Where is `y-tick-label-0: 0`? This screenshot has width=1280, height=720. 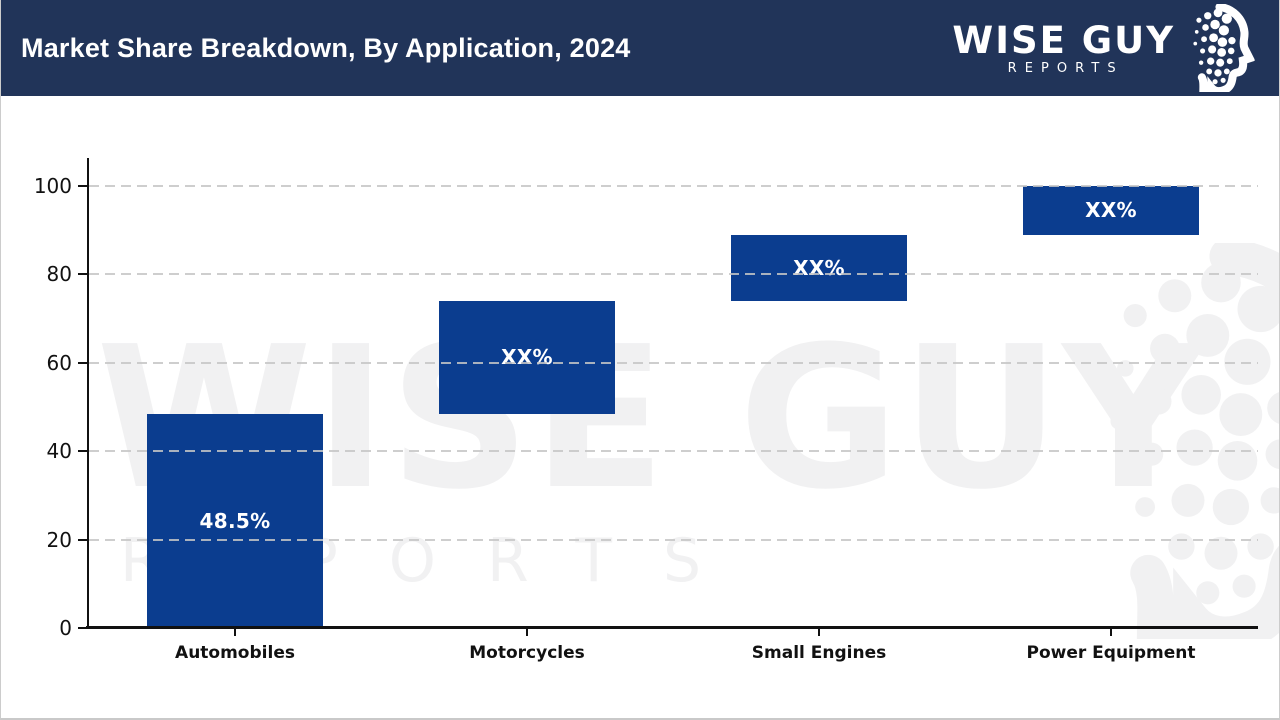
y-tick-label-0: 0 is located at coordinates (65, 628).